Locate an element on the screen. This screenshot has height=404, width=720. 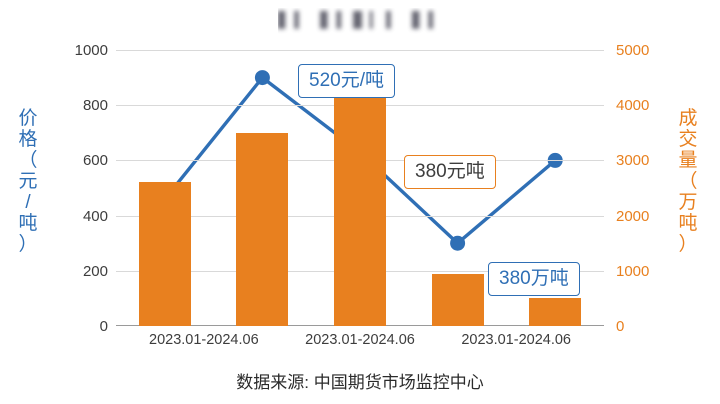
y-axis-right-tick: 1000 is located at coordinates (633, 271).